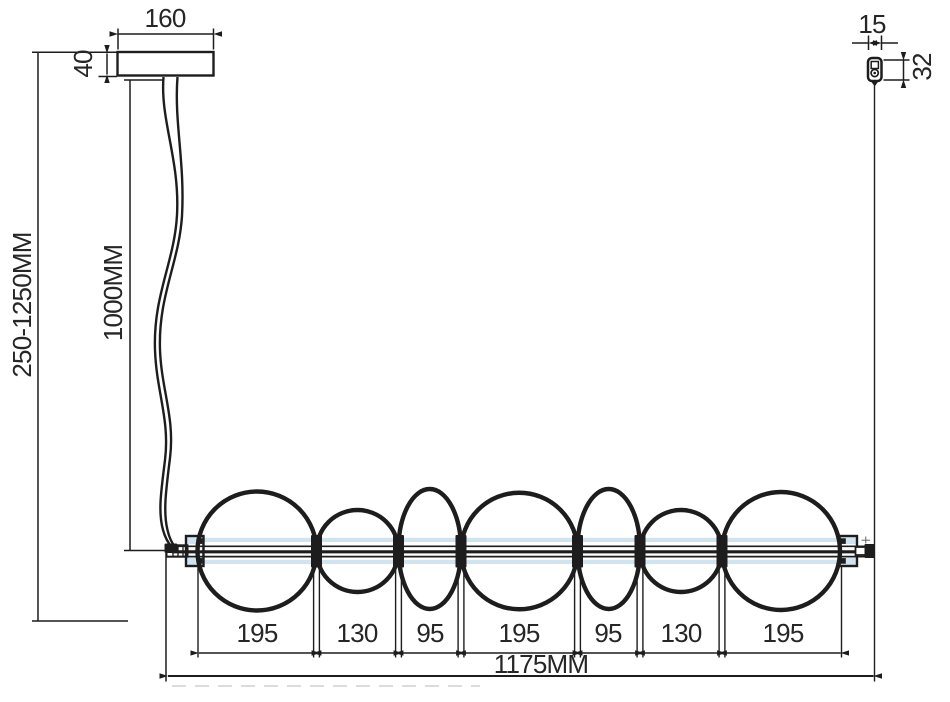 The width and height of the screenshot is (950, 702). I want to click on right-mounting-rod, so click(864, 547).